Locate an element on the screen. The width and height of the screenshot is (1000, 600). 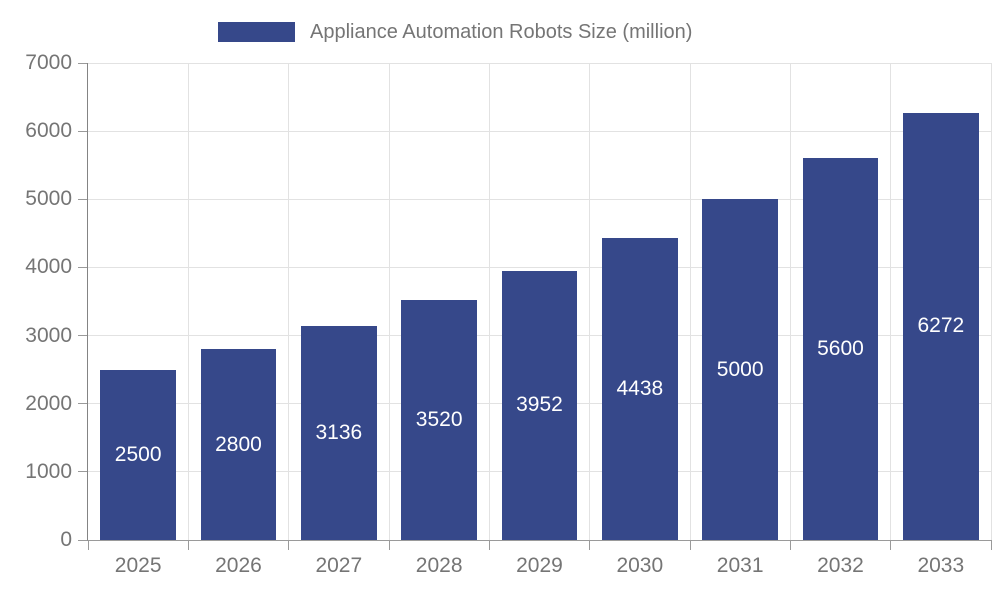
x-axis-label-2030: 2030 is located at coordinates (640, 565).